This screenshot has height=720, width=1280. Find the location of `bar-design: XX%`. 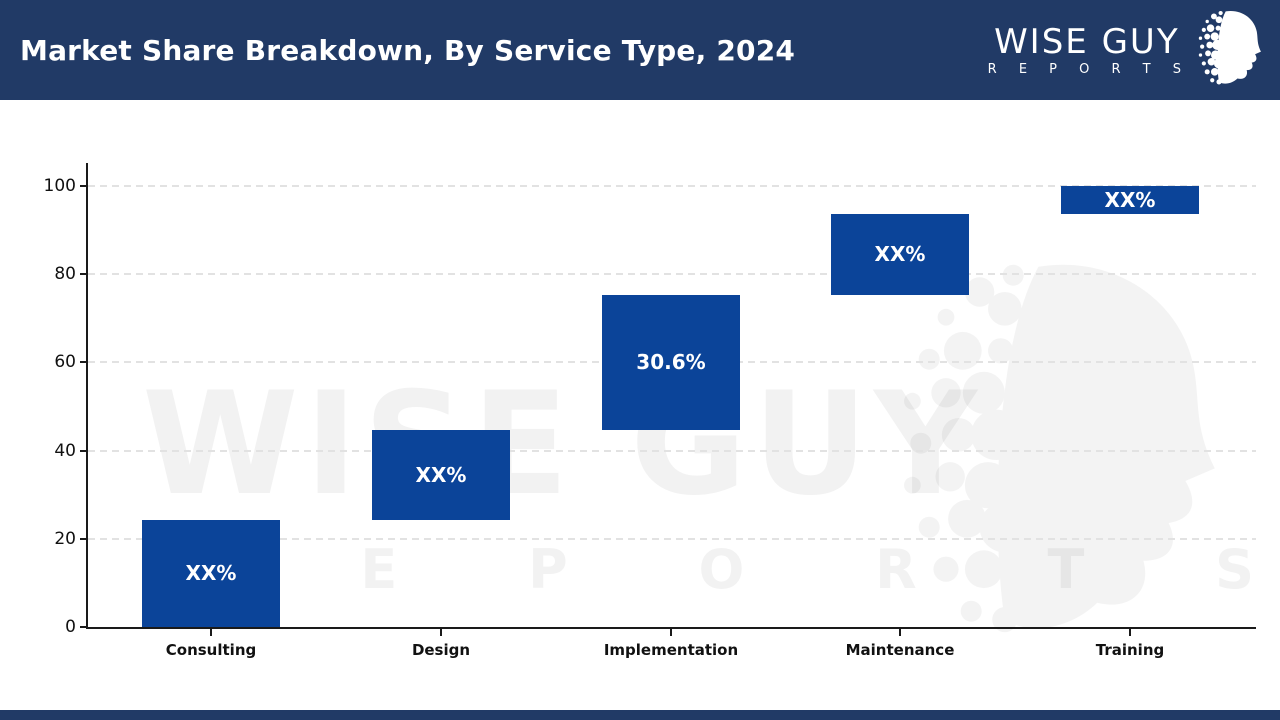

bar-design: XX% is located at coordinates (441, 474).